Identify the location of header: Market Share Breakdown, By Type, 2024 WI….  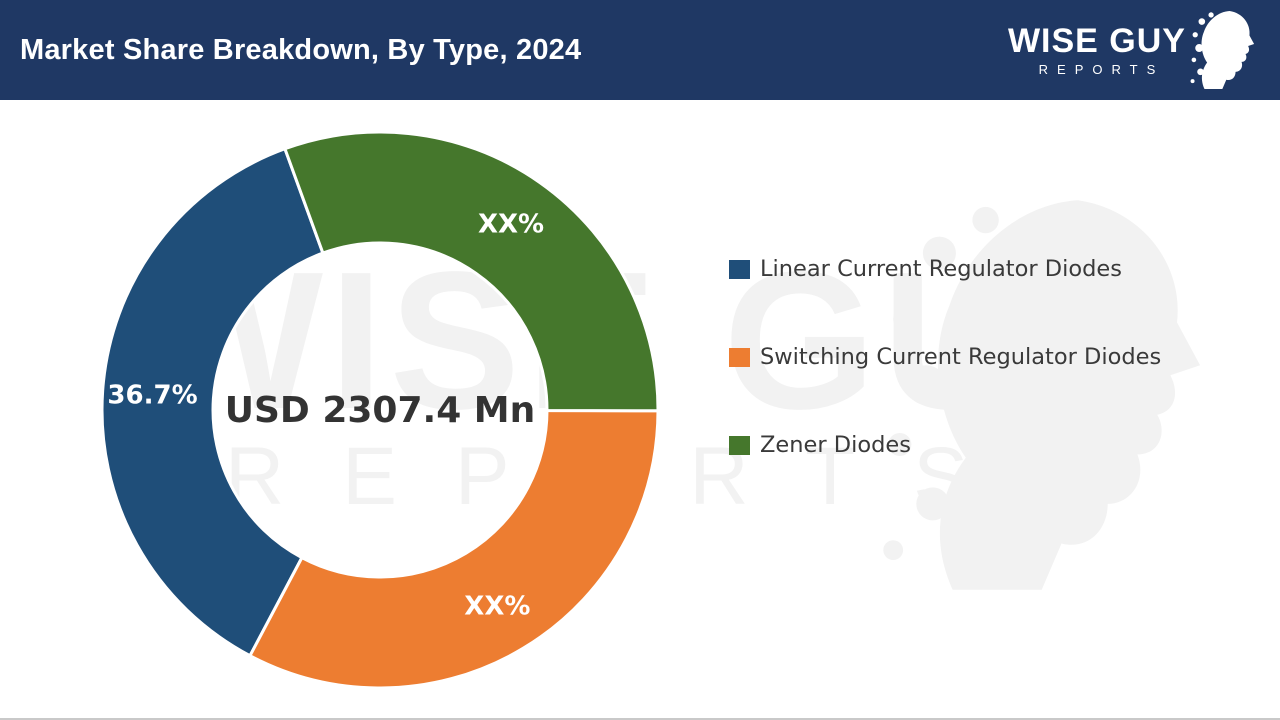
(640, 50).